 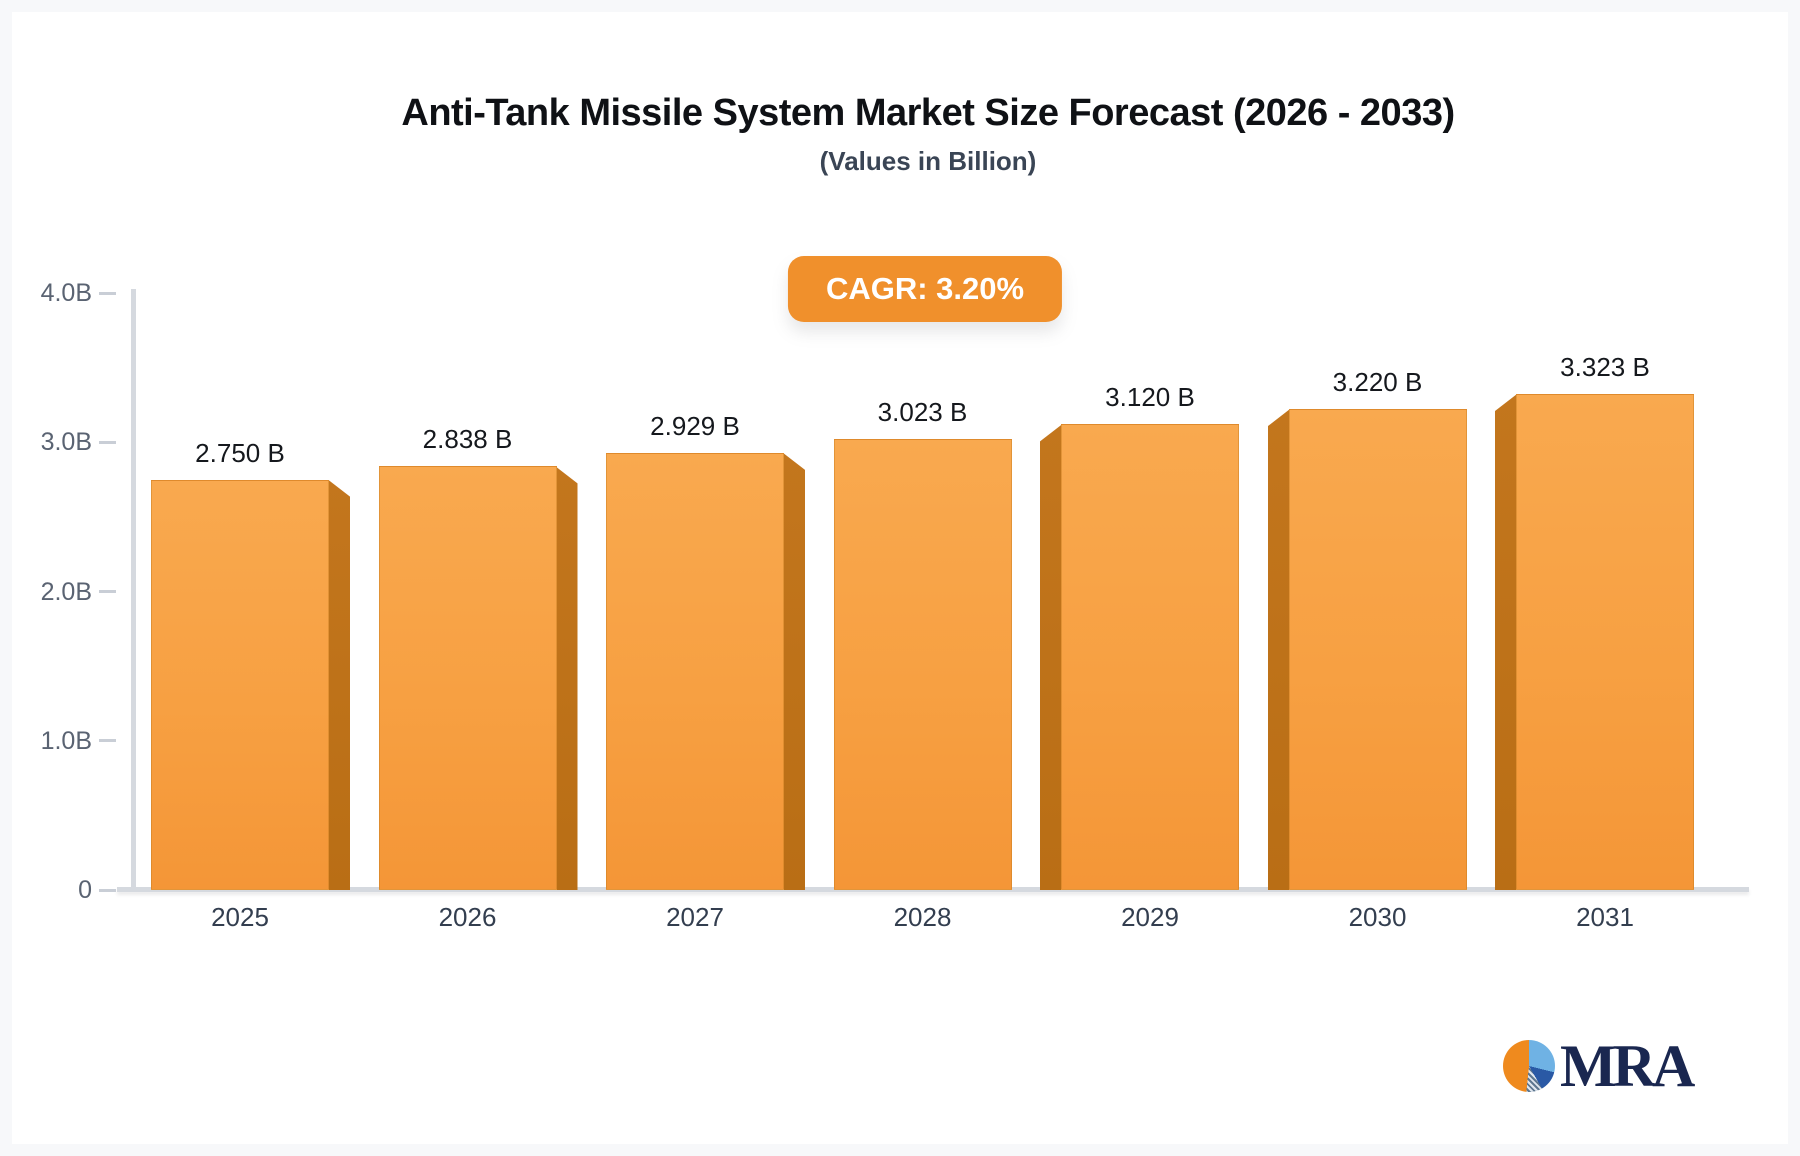 What do you see at coordinates (922, 664) in the screenshot?
I see `bar-2028` at bounding box center [922, 664].